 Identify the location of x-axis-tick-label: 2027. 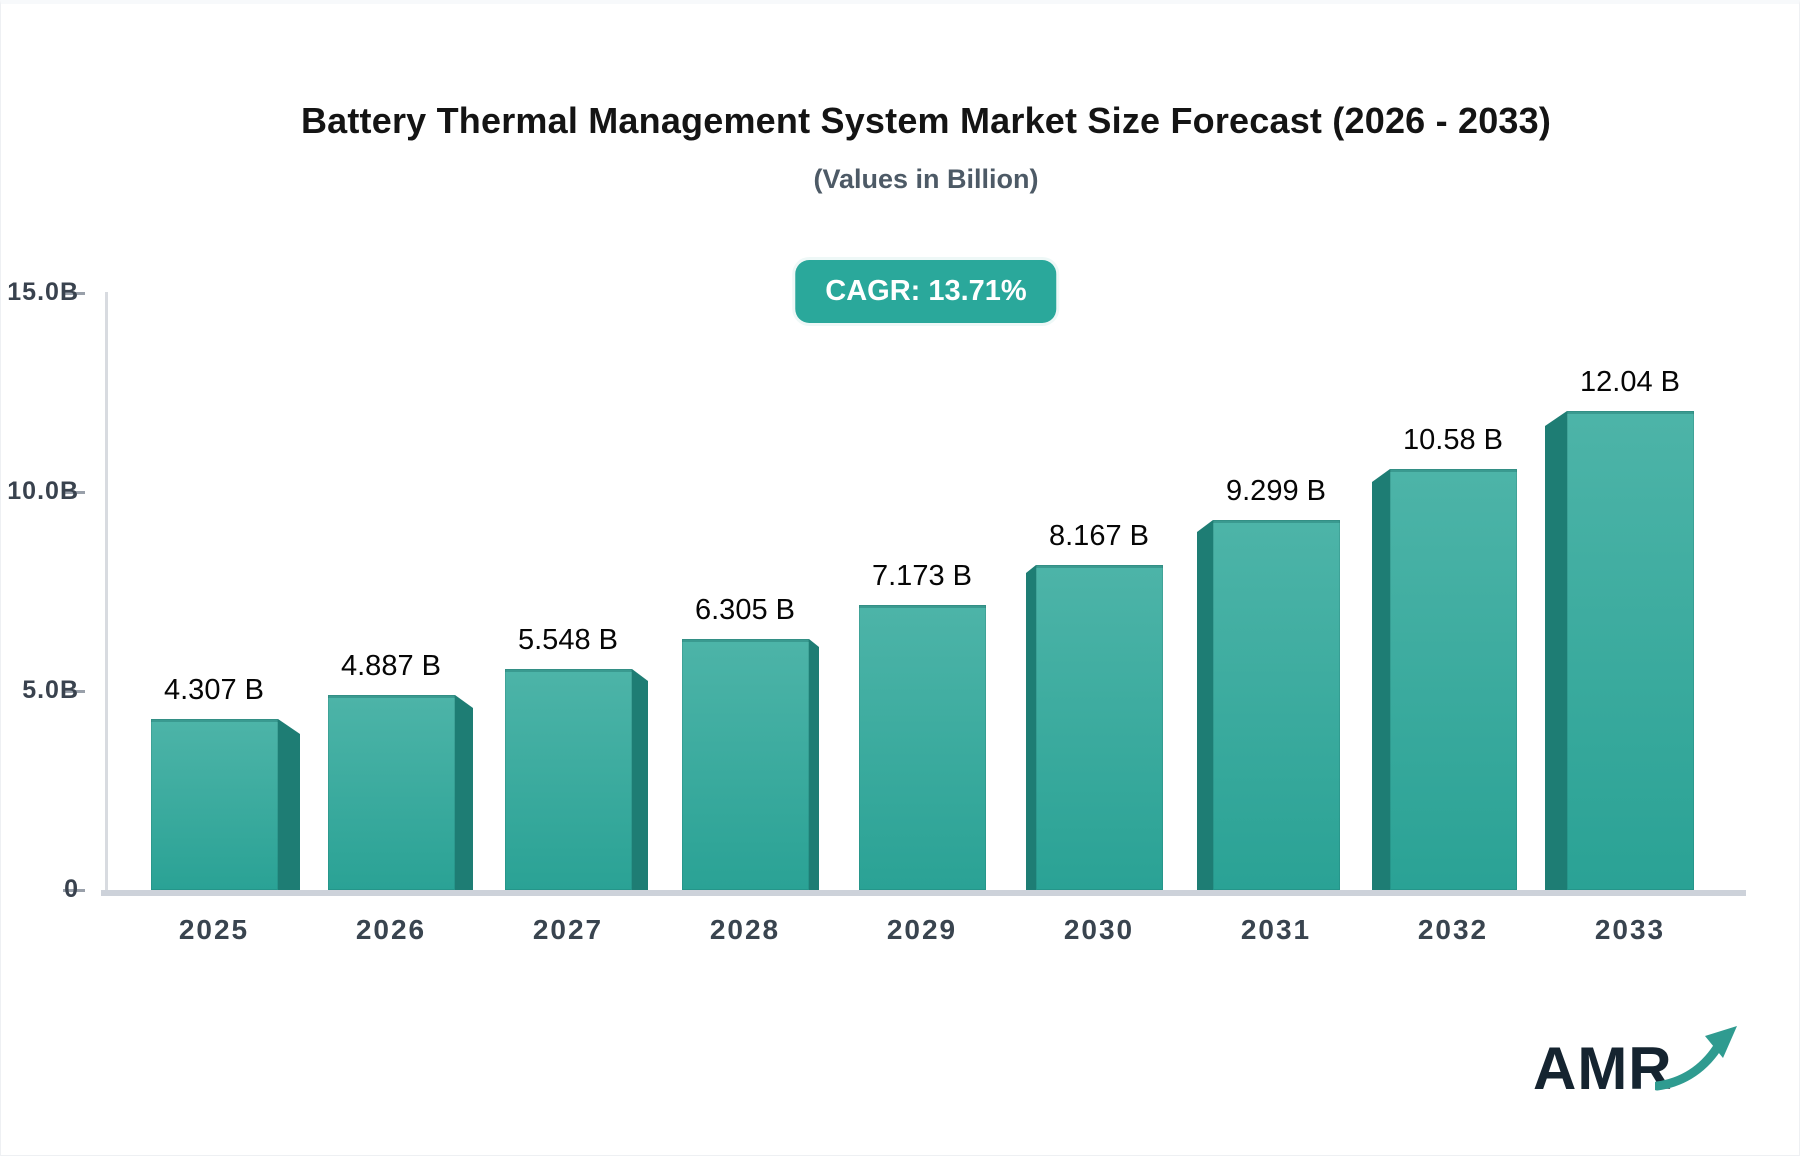
(568, 929).